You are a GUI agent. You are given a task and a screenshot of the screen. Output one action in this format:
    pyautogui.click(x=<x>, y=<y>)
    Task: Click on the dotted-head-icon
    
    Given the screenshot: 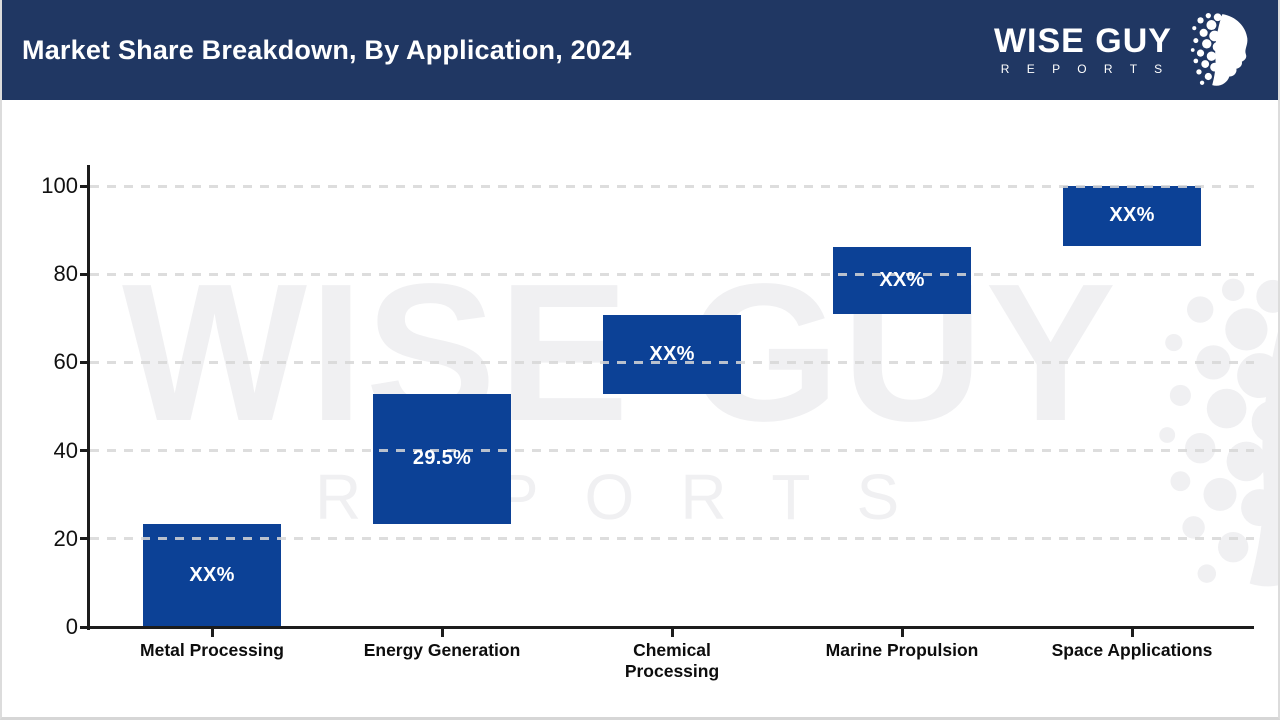 What is the action you would take?
    pyautogui.click(x=1219, y=49)
    